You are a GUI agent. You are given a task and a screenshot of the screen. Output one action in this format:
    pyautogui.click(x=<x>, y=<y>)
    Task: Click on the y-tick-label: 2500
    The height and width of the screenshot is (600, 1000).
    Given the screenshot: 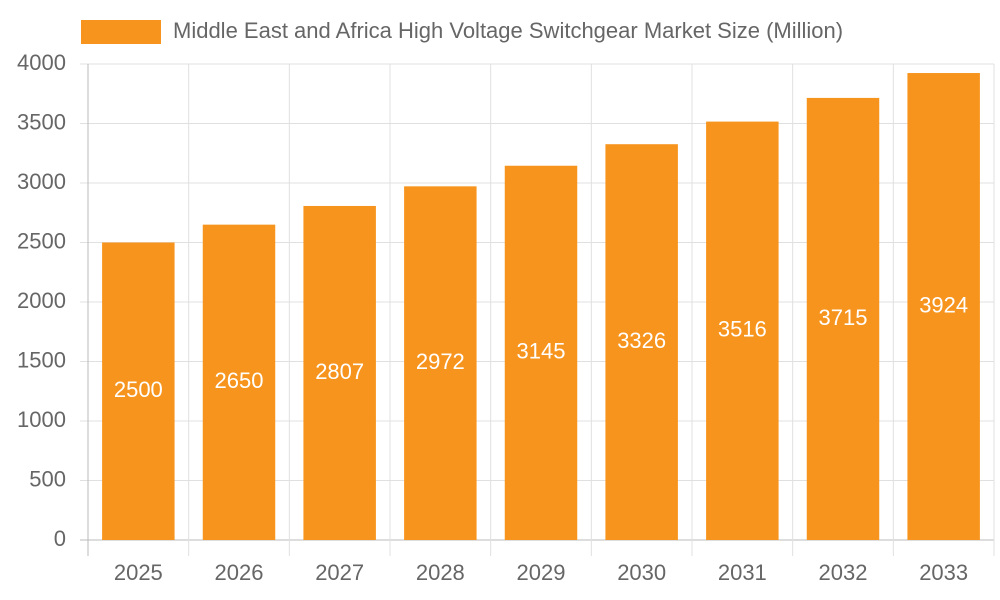 What is the action you would take?
    pyautogui.click(x=41, y=240)
    